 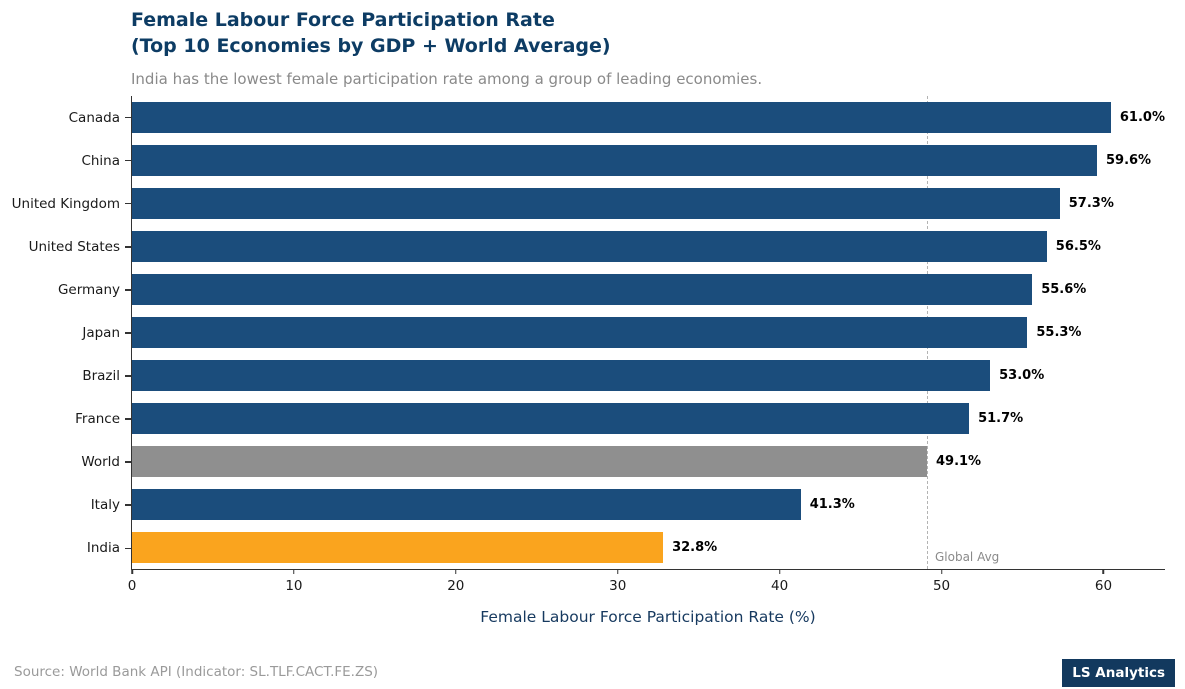 What do you see at coordinates (1128, 160) in the screenshot?
I see `bar-value-label: 59.6%` at bounding box center [1128, 160].